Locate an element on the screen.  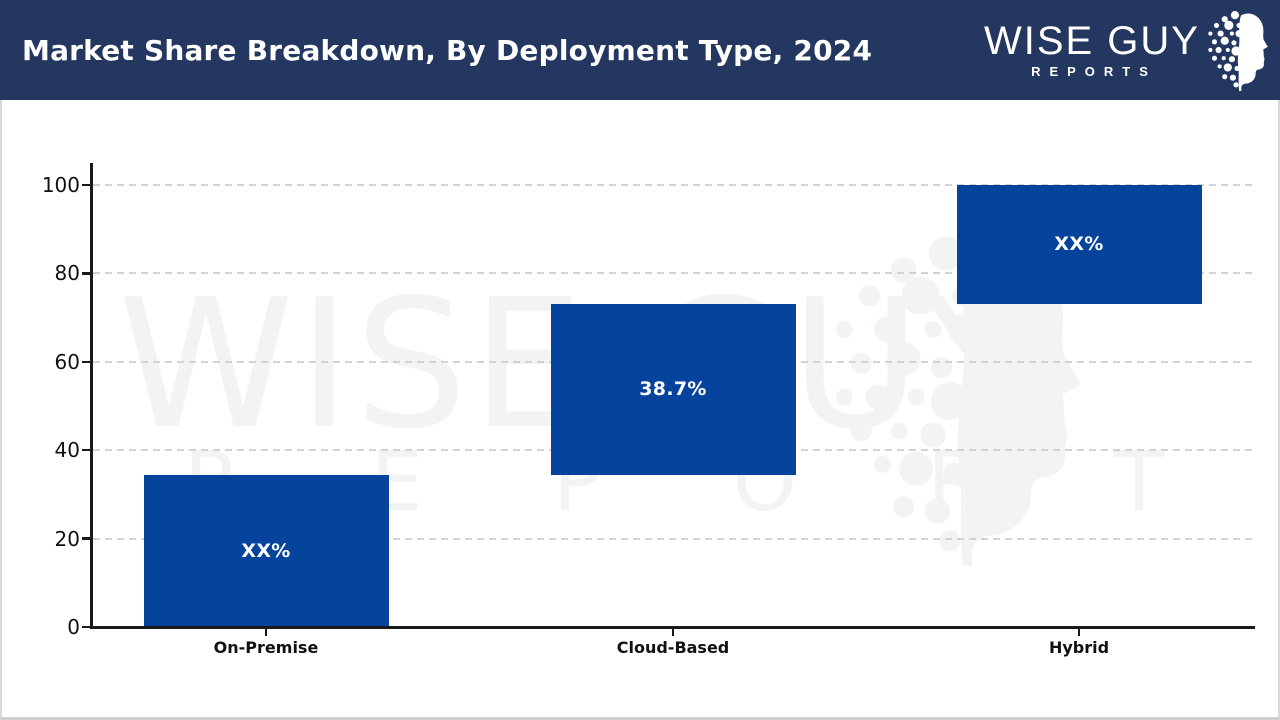
y-axis-line is located at coordinates (91, 396).